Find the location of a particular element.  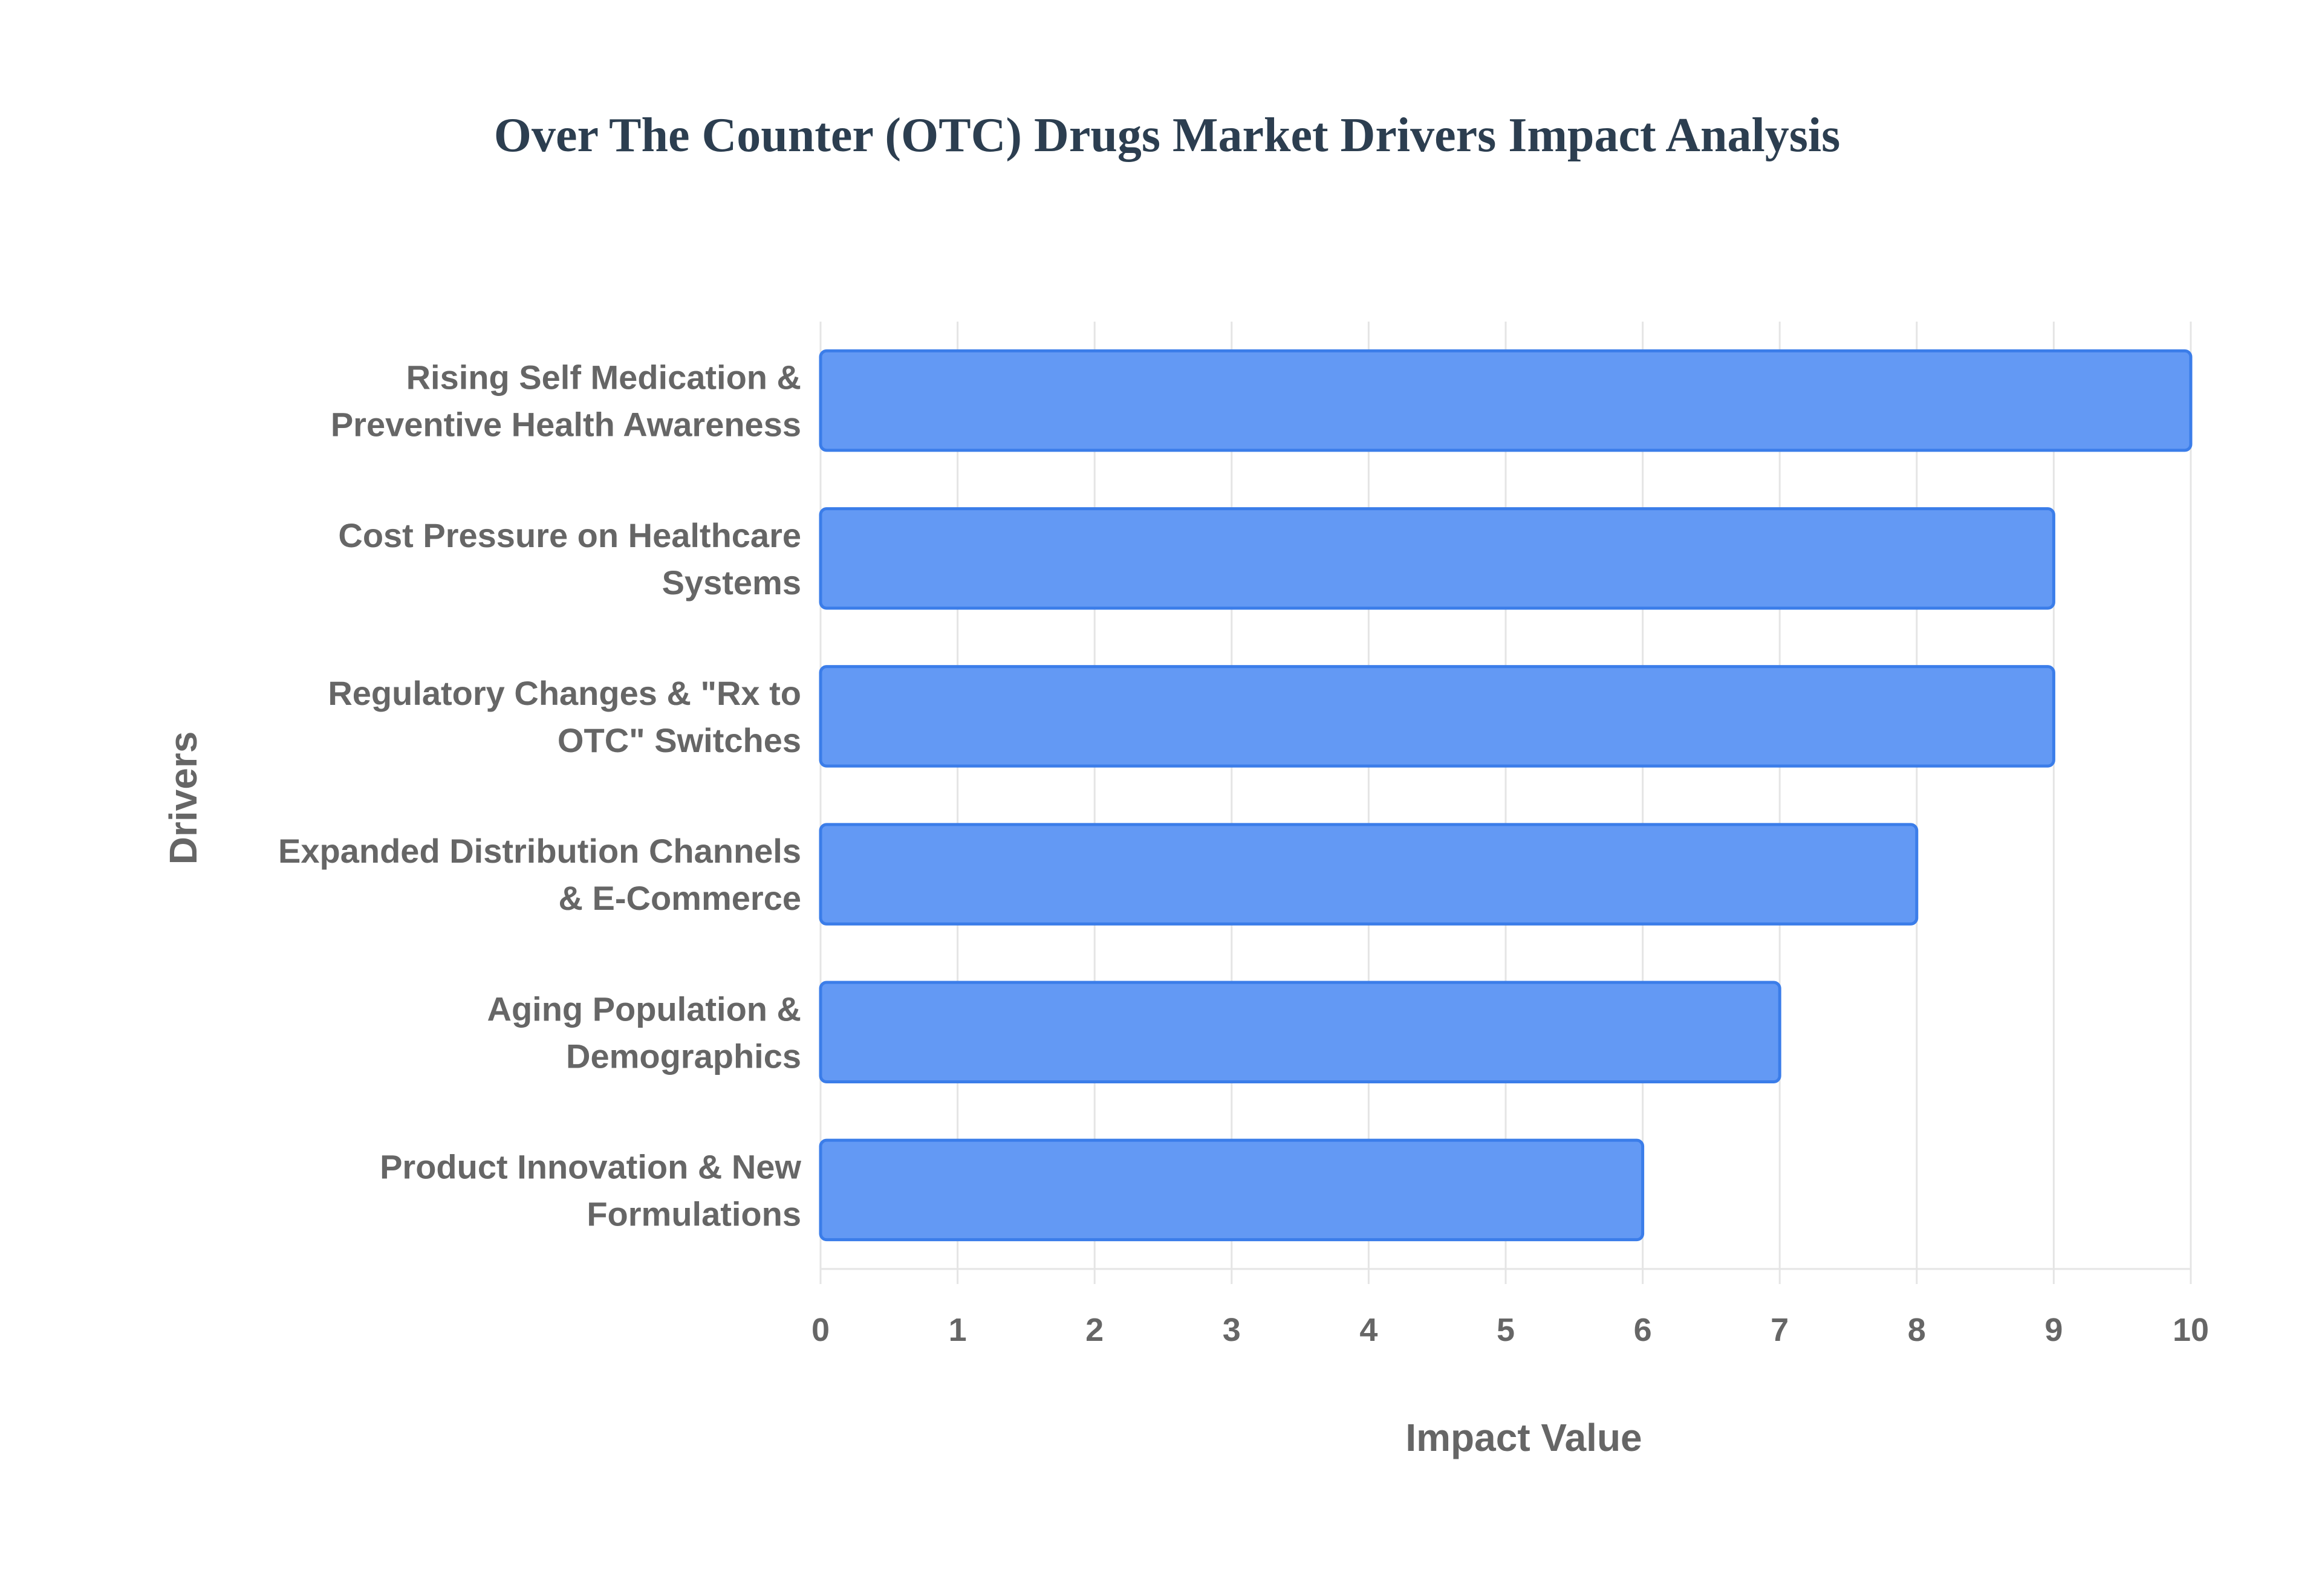

category-label: Formulations is located at coordinates (694, 1214).